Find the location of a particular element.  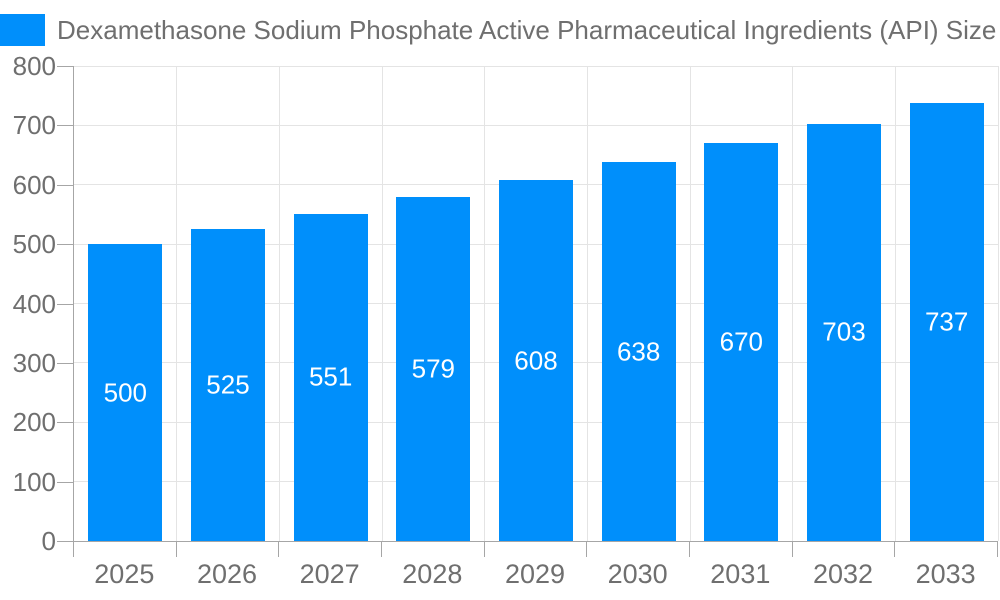

y-axis-label: 200 is located at coordinates (34, 422).